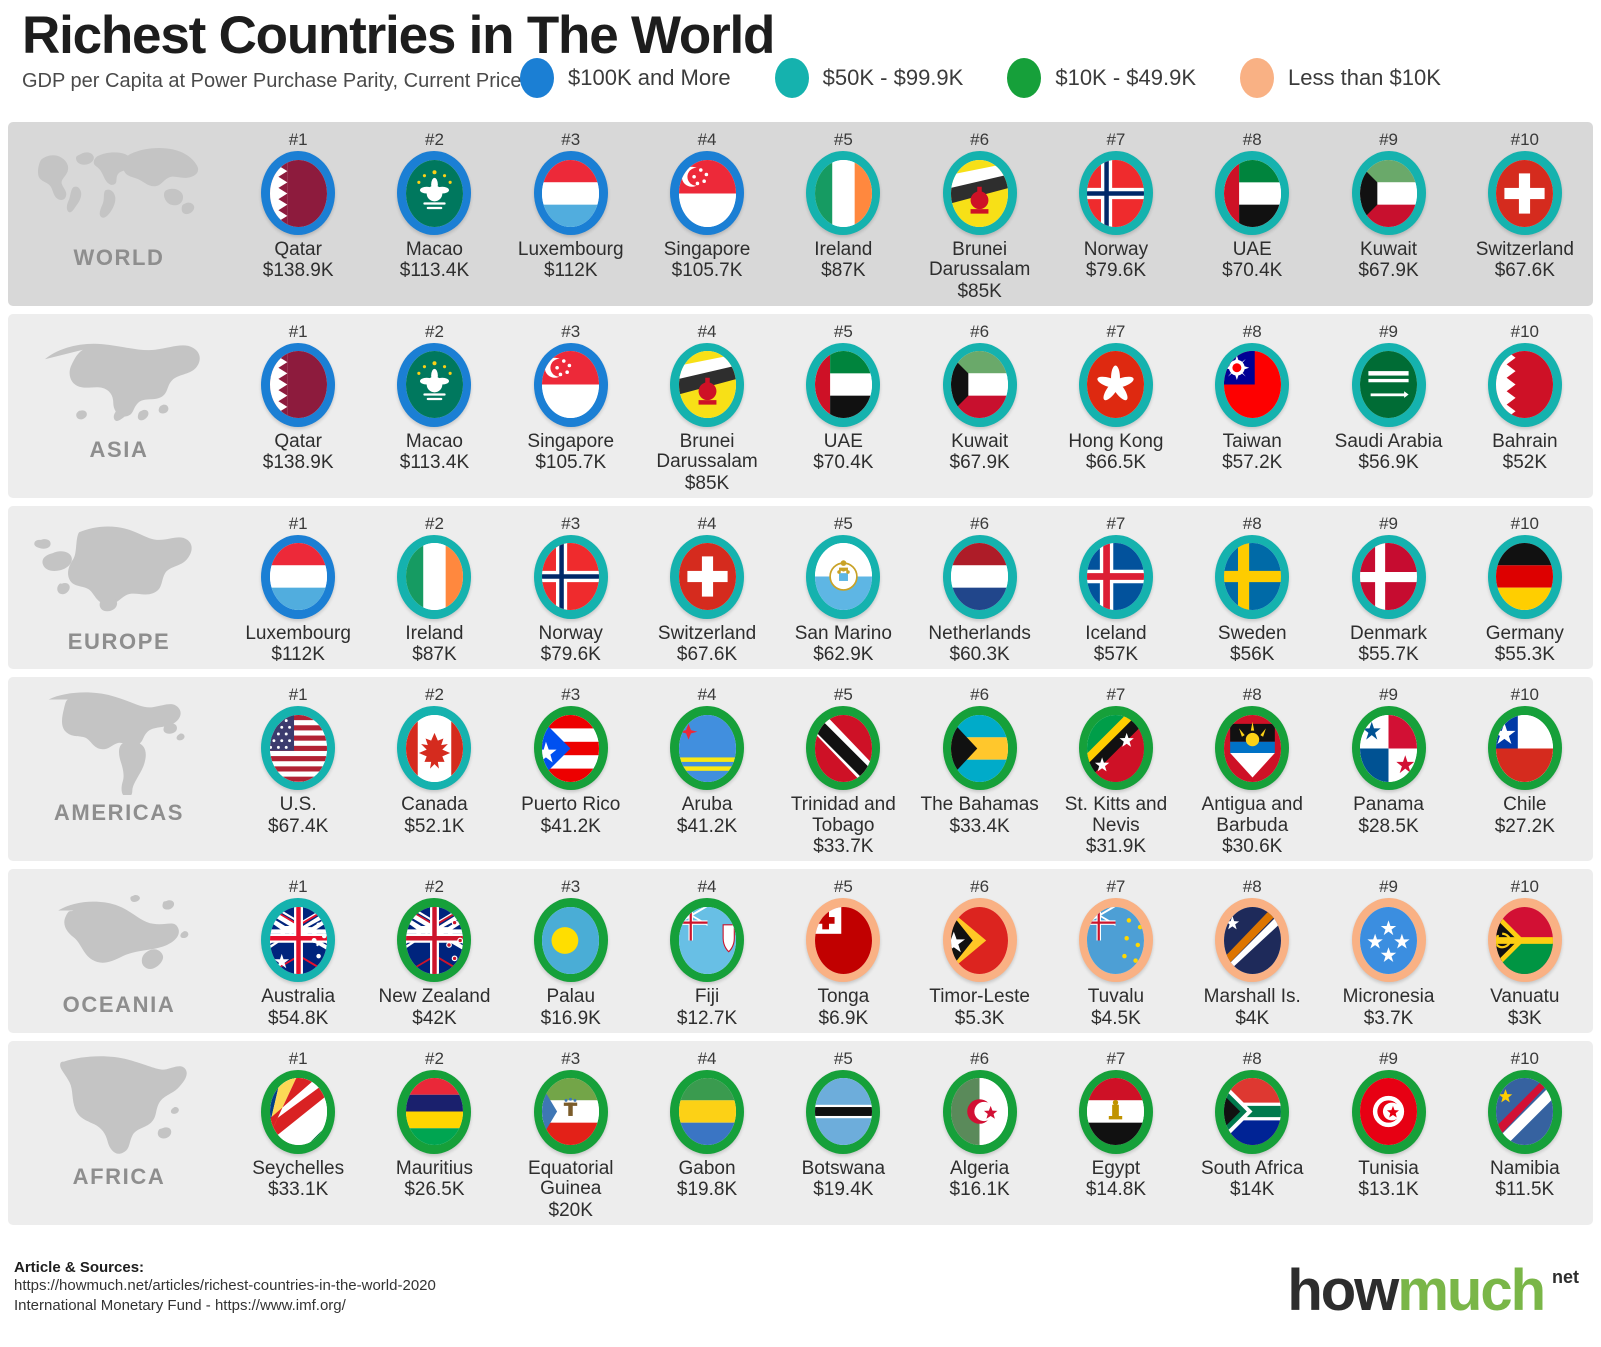  I want to click on country-card: #7 Hong Kong $66.5K, so click(1116, 408).